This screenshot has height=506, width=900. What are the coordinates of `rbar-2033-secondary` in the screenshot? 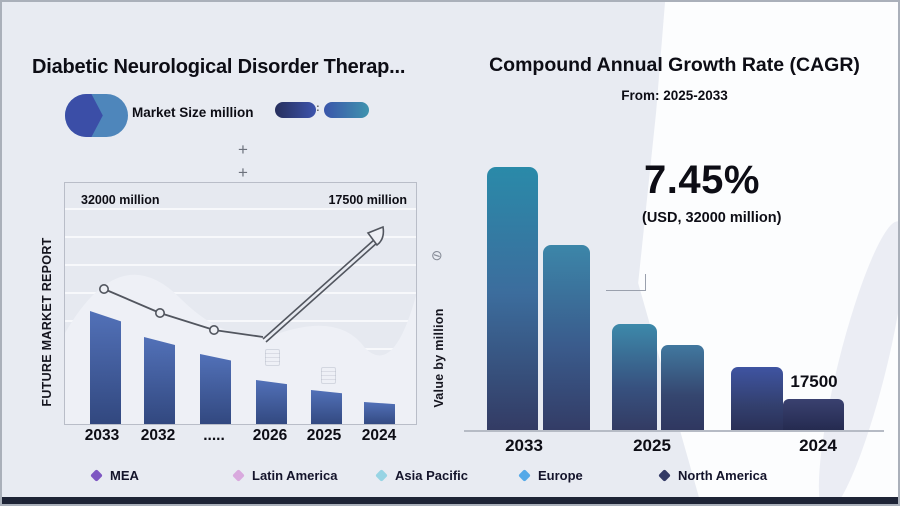 It's located at (566, 337).